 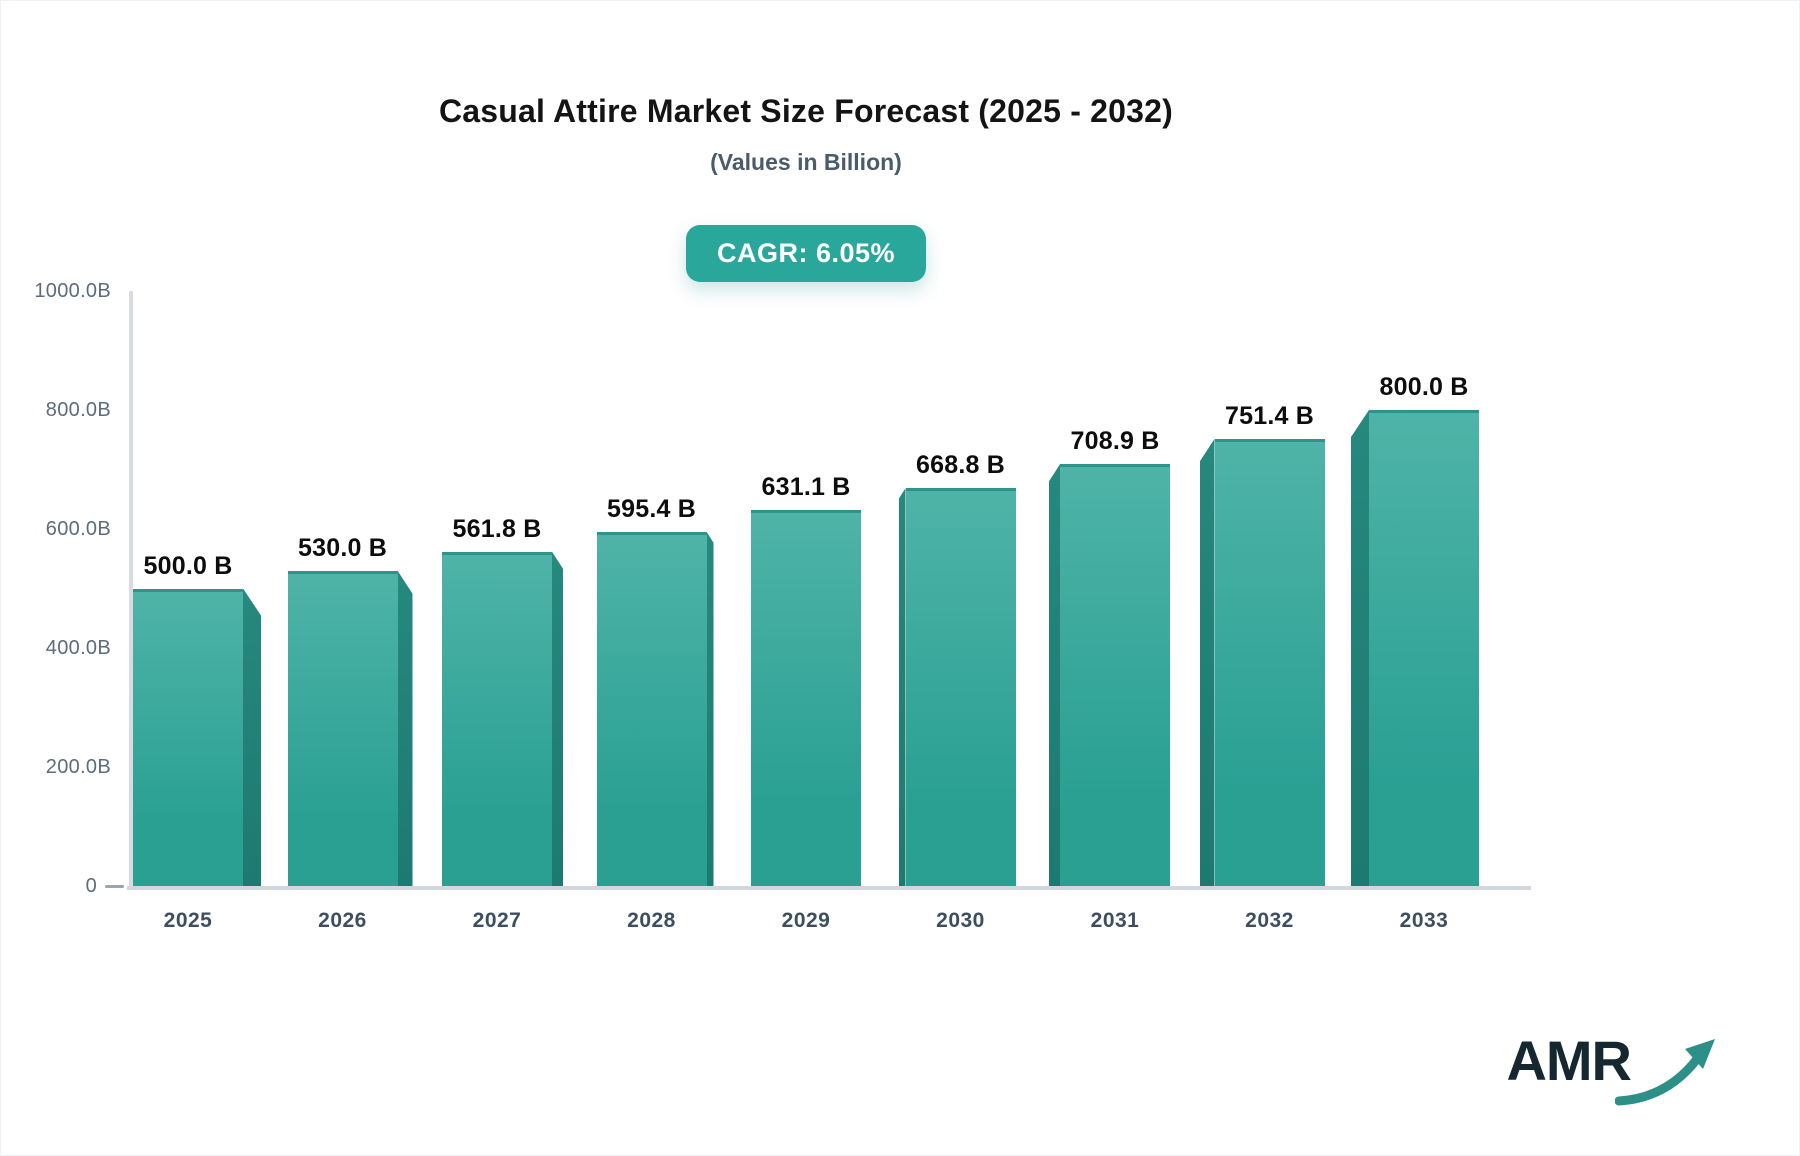 What do you see at coordinates (497, 528) in the screenshot?
I see `bar-value-2027: 561.8 B` at bounding box center [497, 528].